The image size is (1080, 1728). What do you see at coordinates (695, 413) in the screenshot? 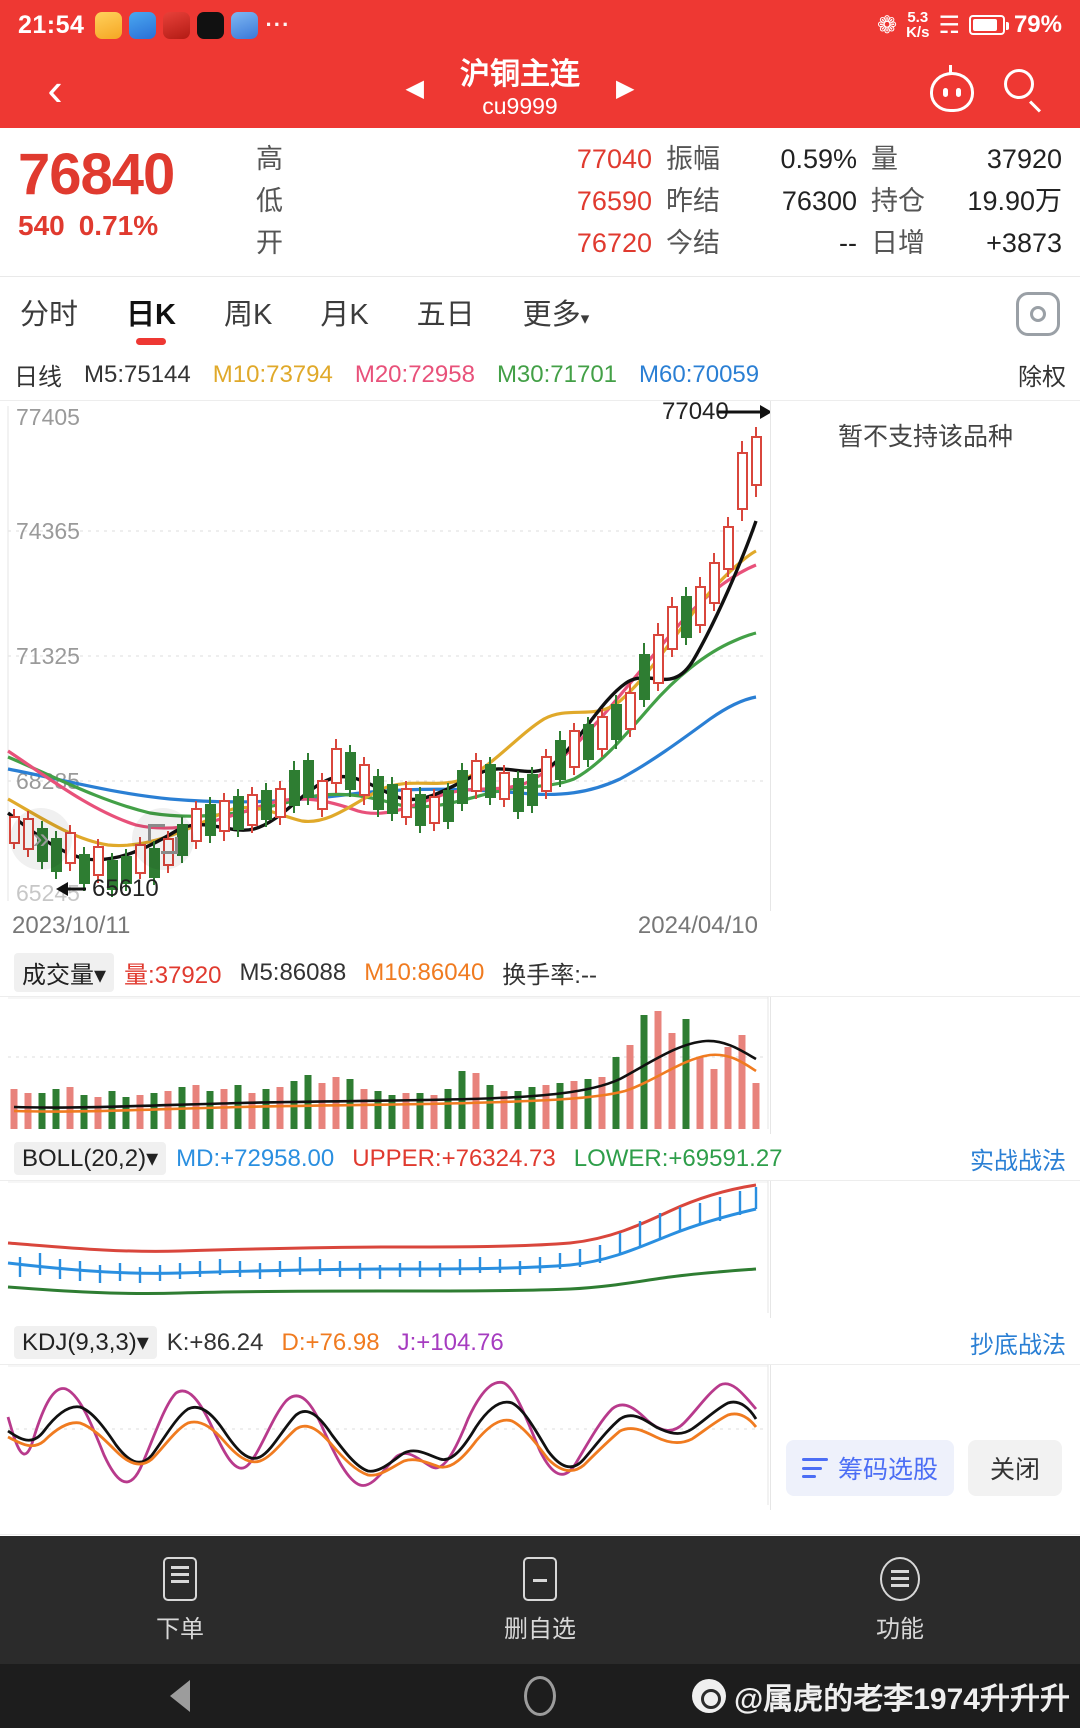
I see `svg-text: 77040` at bounding box center [695, 413].